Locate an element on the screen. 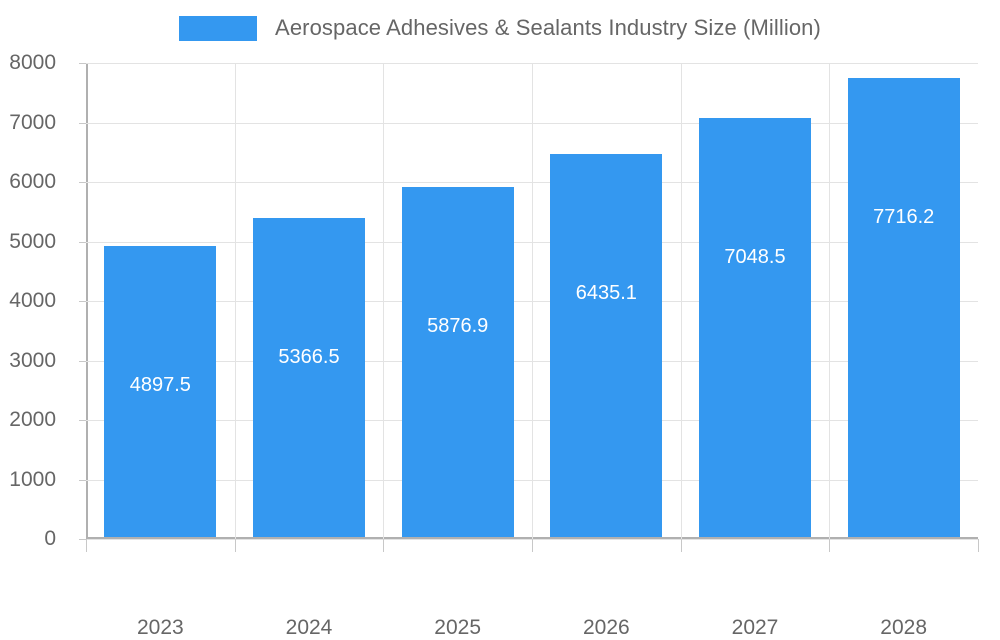 The image size is (1000, 640). bar-value-label: 7716.2 is located at coordinates (904, 216).